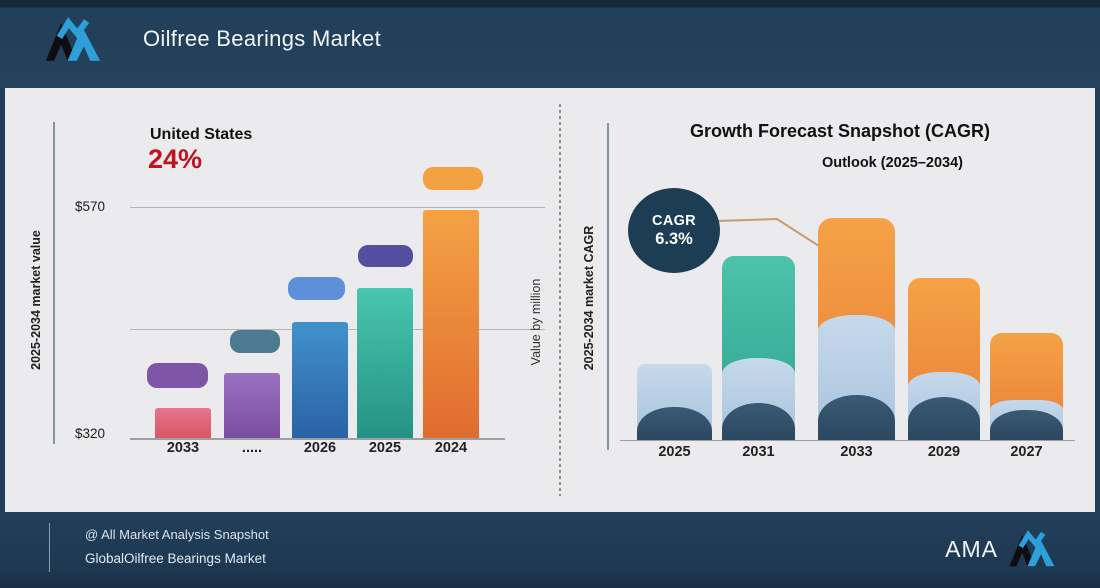 This screenshot has width=1100, height=588. I want to click on footer-brand-text: AMA, so click(971, 548).